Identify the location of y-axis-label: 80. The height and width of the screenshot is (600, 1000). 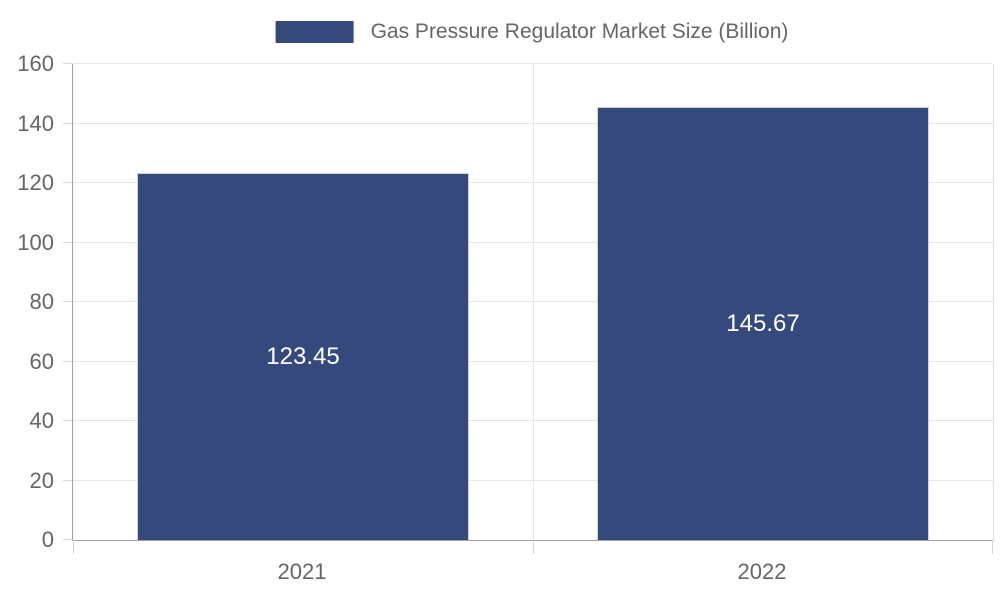
(41, 301).